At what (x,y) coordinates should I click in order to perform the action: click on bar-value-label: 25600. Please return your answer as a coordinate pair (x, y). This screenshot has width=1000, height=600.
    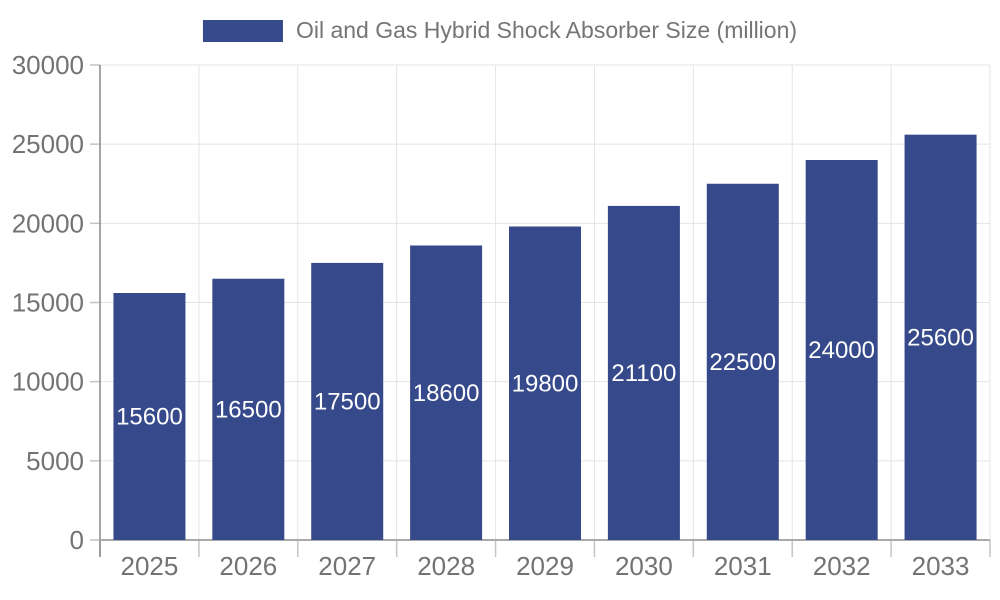
    Looking at the image, I should click on (940, 337).